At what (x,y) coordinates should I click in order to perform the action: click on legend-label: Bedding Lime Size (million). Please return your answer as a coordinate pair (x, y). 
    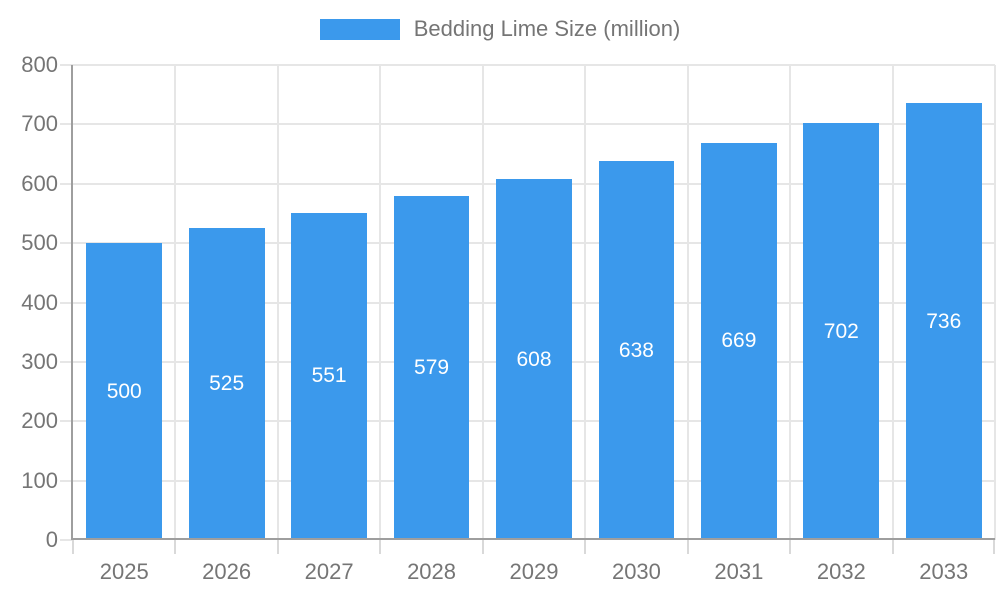
    Looking at the image, I should click on (547, 28).